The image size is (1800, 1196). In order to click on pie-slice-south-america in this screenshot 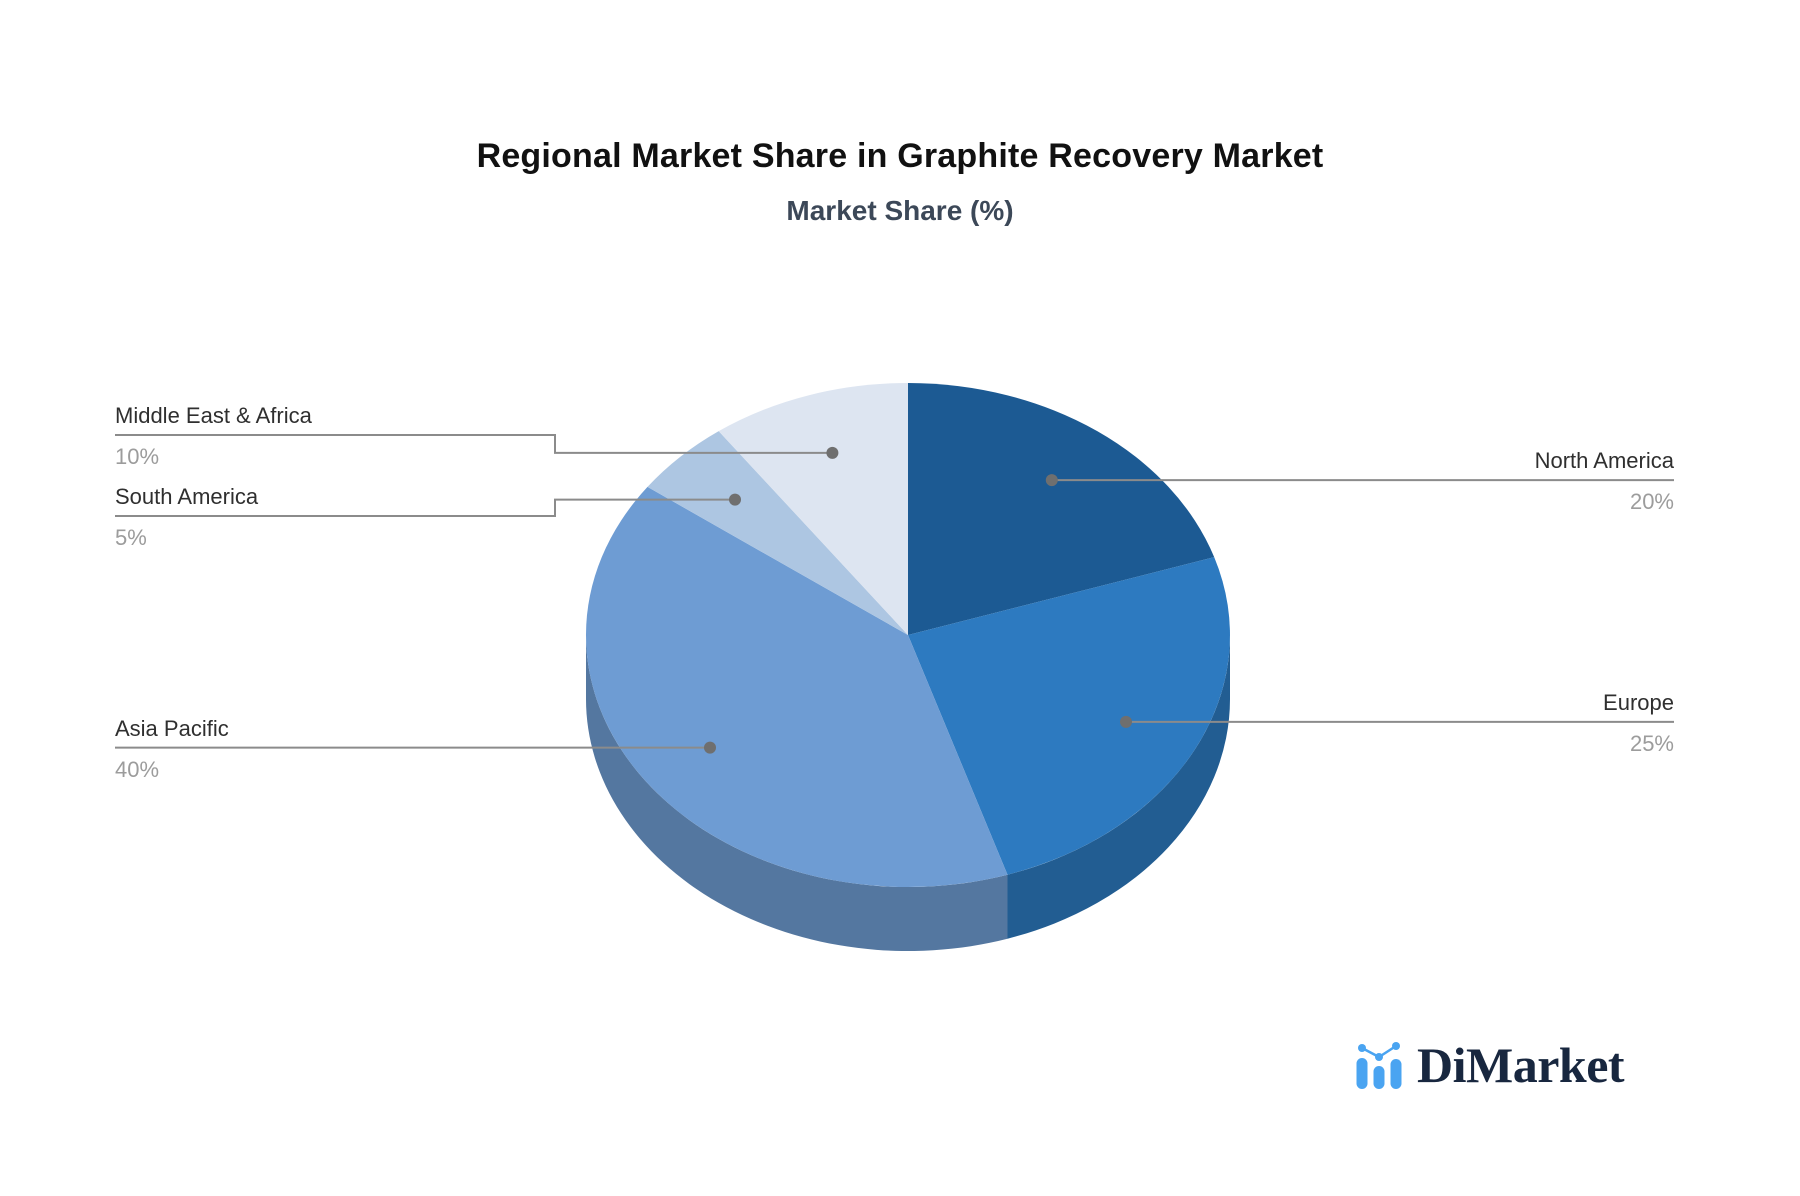, I will do `click(778, 533)`.